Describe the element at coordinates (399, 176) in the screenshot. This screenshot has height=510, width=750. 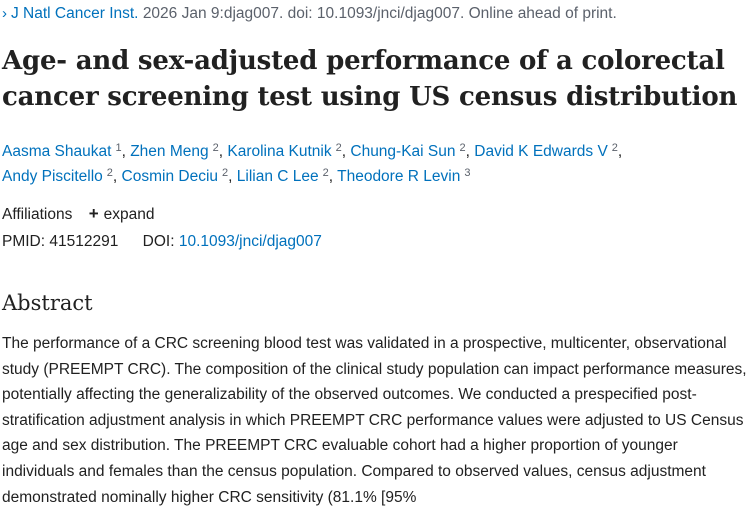
I see `author-link: Theodore R Levin` at that location.